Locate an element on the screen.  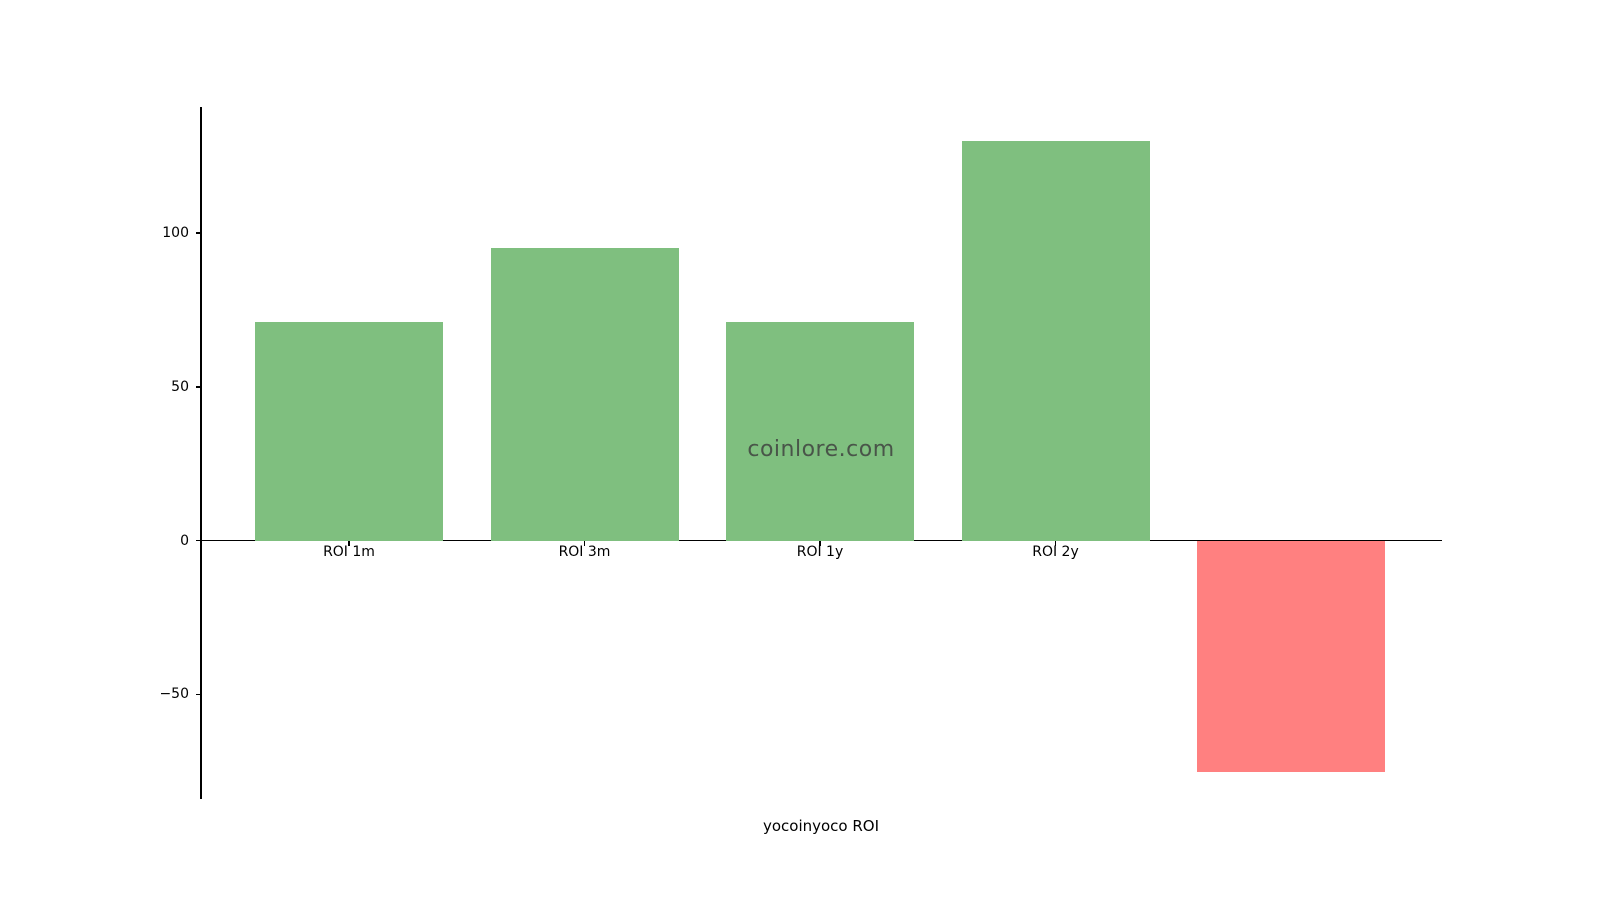
y-tick-label-100: 100 is located at coordinates (175, 233).